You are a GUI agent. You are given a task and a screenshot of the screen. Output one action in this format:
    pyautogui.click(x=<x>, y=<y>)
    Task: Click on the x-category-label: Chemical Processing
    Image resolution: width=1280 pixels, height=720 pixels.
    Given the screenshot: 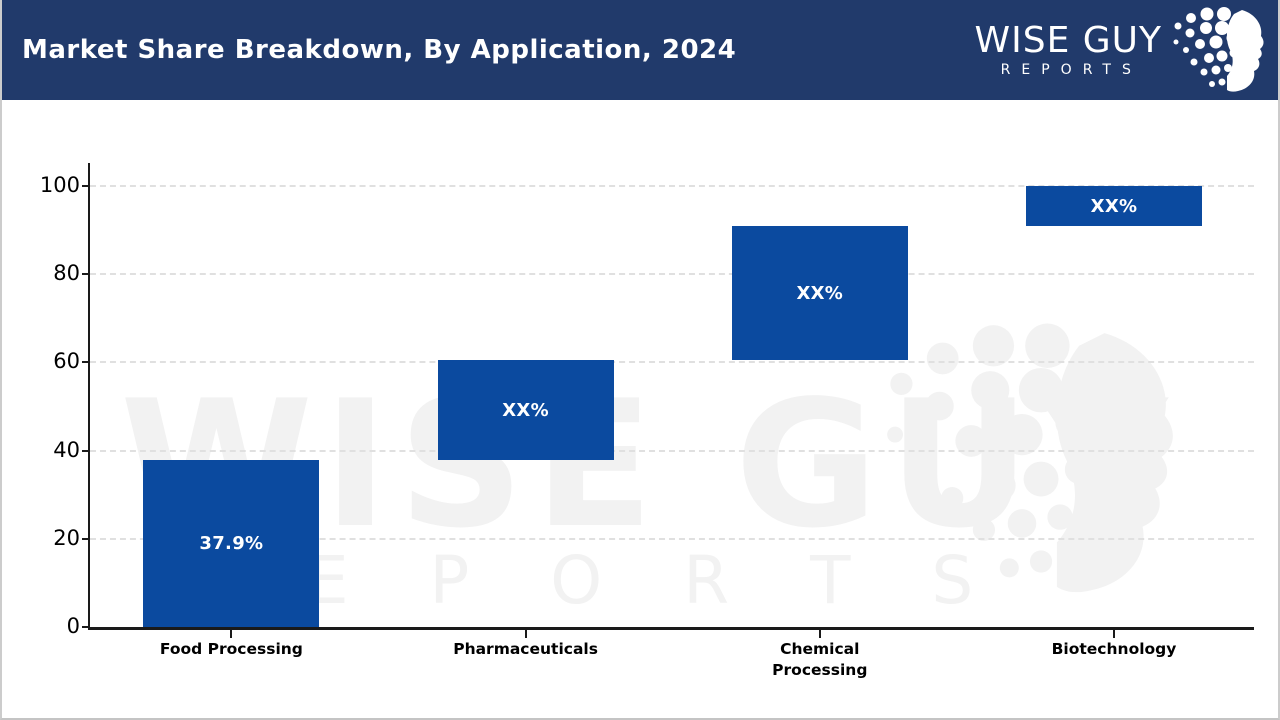 What is the action you would take?
    pyautogui.click(x=820, y=659)
    